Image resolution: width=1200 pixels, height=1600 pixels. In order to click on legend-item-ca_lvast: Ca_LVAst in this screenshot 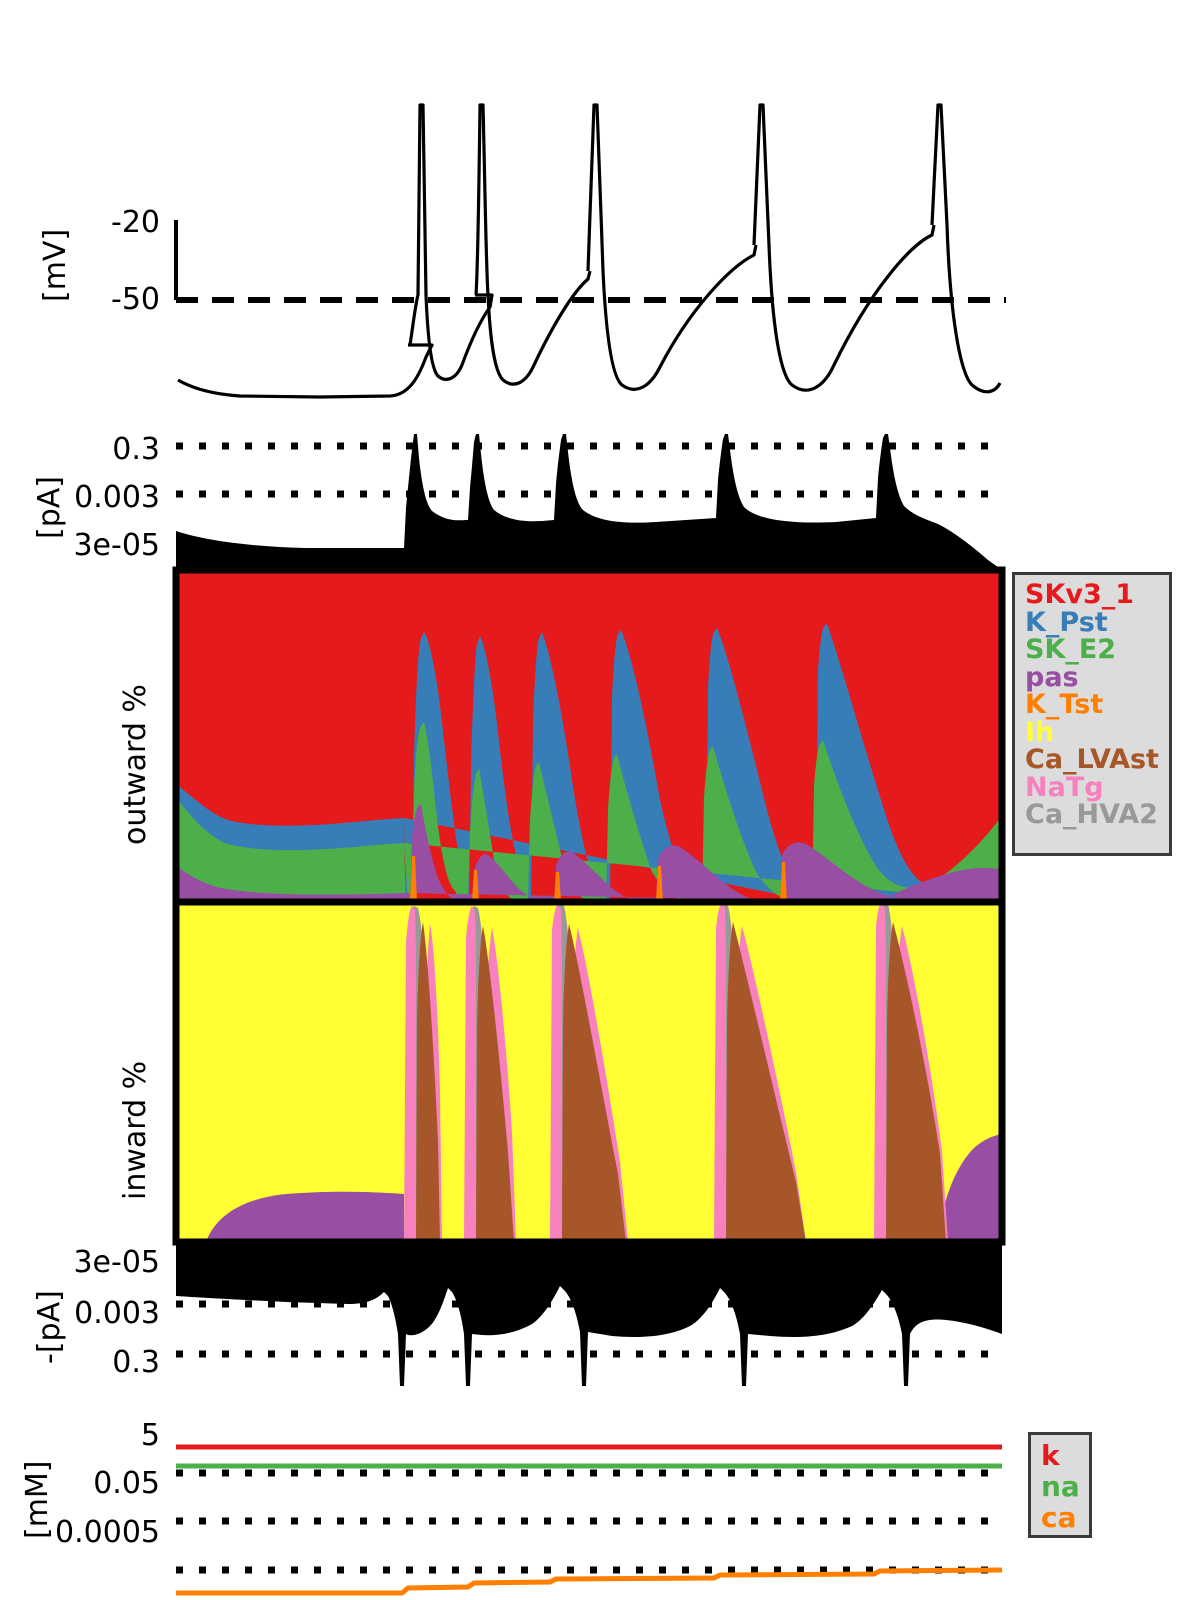, I will do `click(1092, 760)`.